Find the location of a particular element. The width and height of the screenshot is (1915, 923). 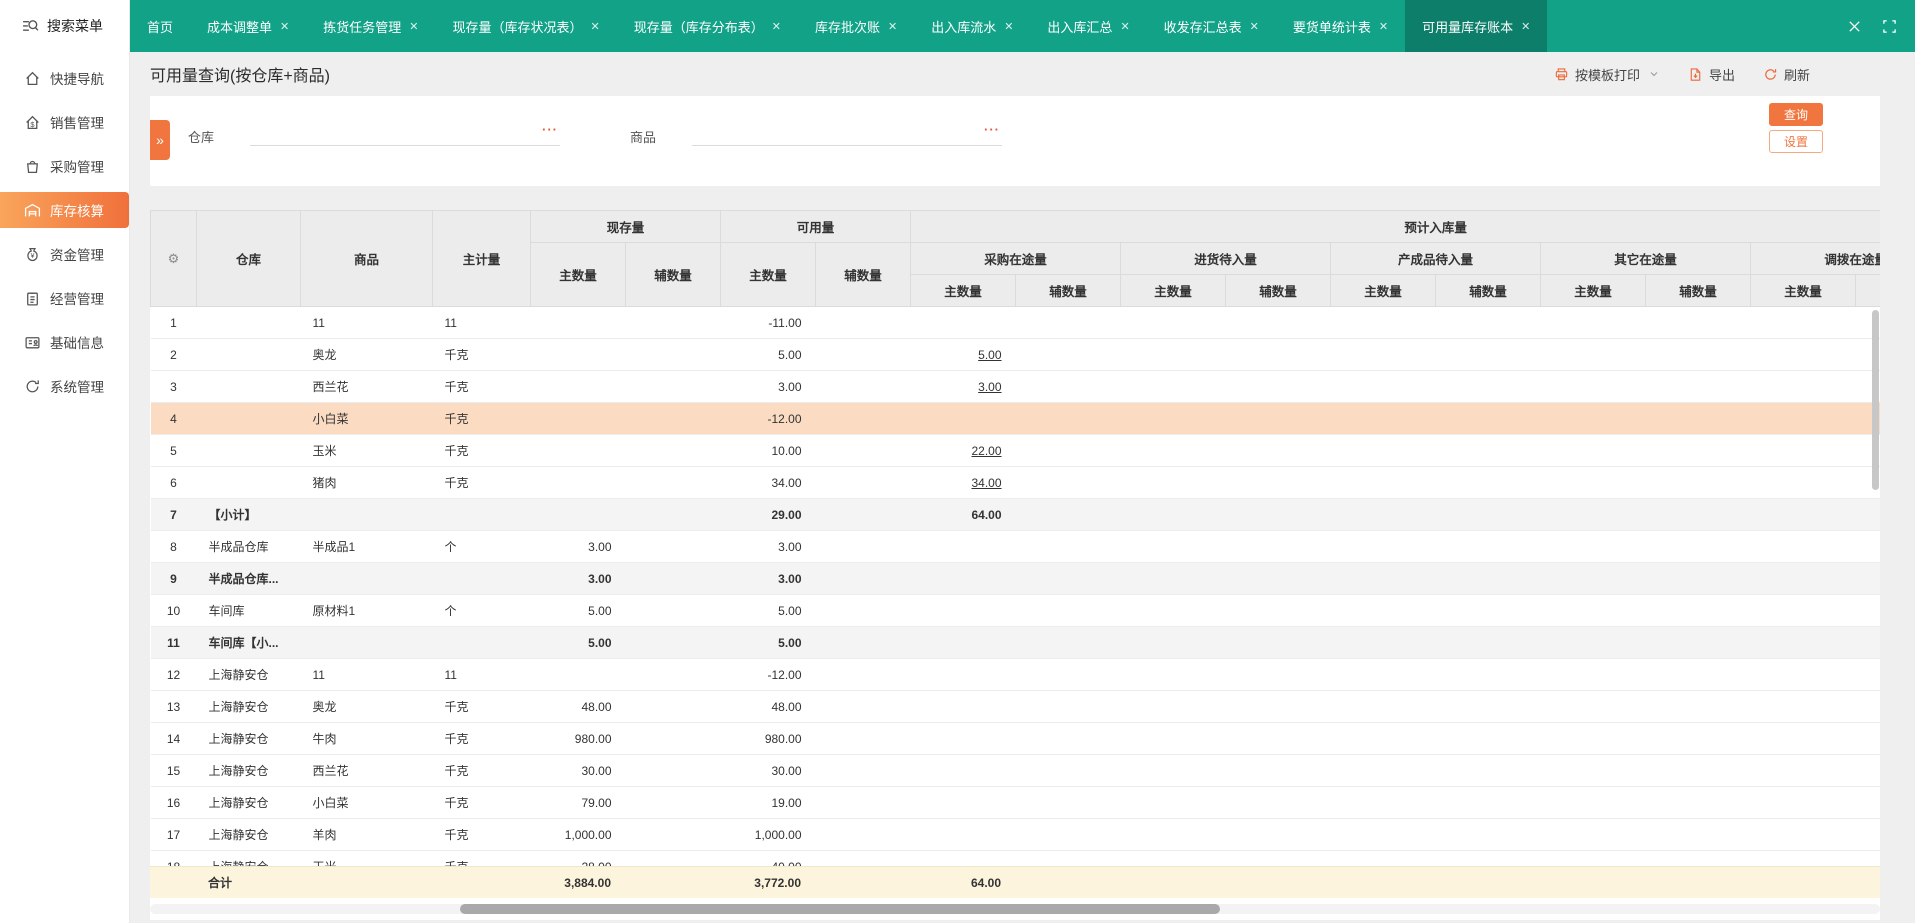

warehouse-filter-input: ··· is located at coordinates (405, 132).